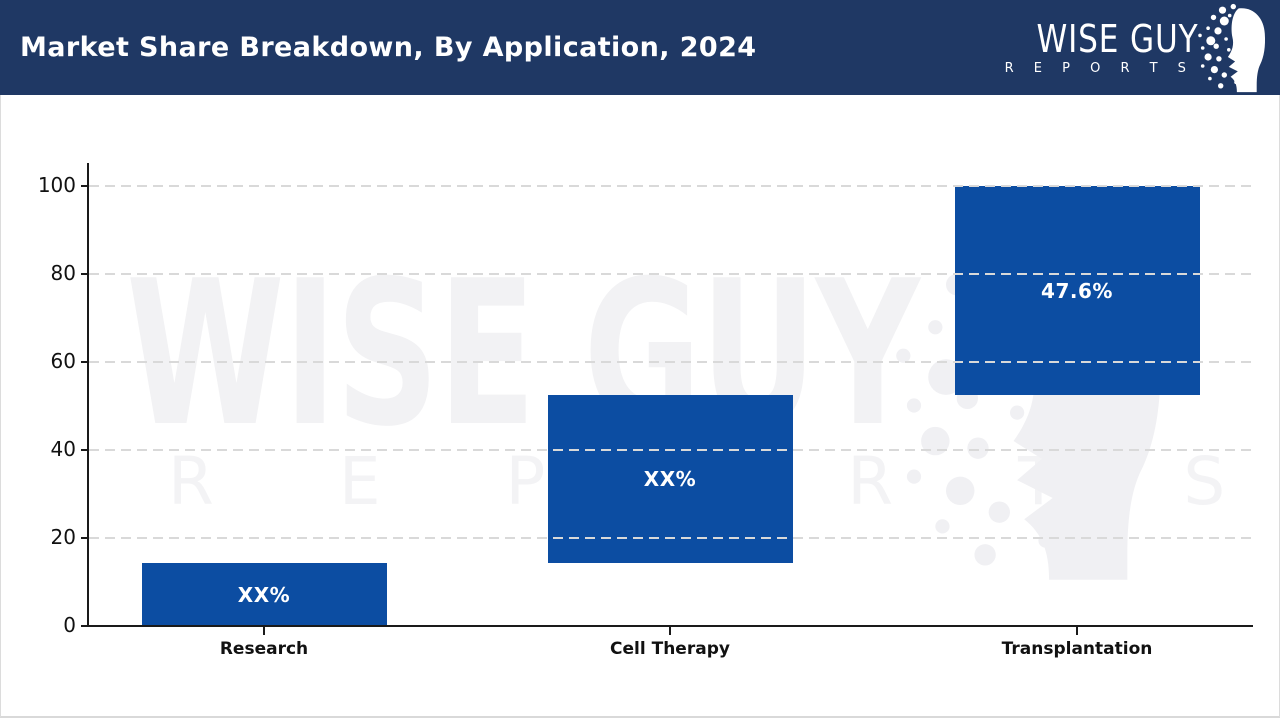 The width and height of the screenshot is (1280, 720). I want to click on x-axis-label-transplantation: Transplantation, so click(1077, 649).